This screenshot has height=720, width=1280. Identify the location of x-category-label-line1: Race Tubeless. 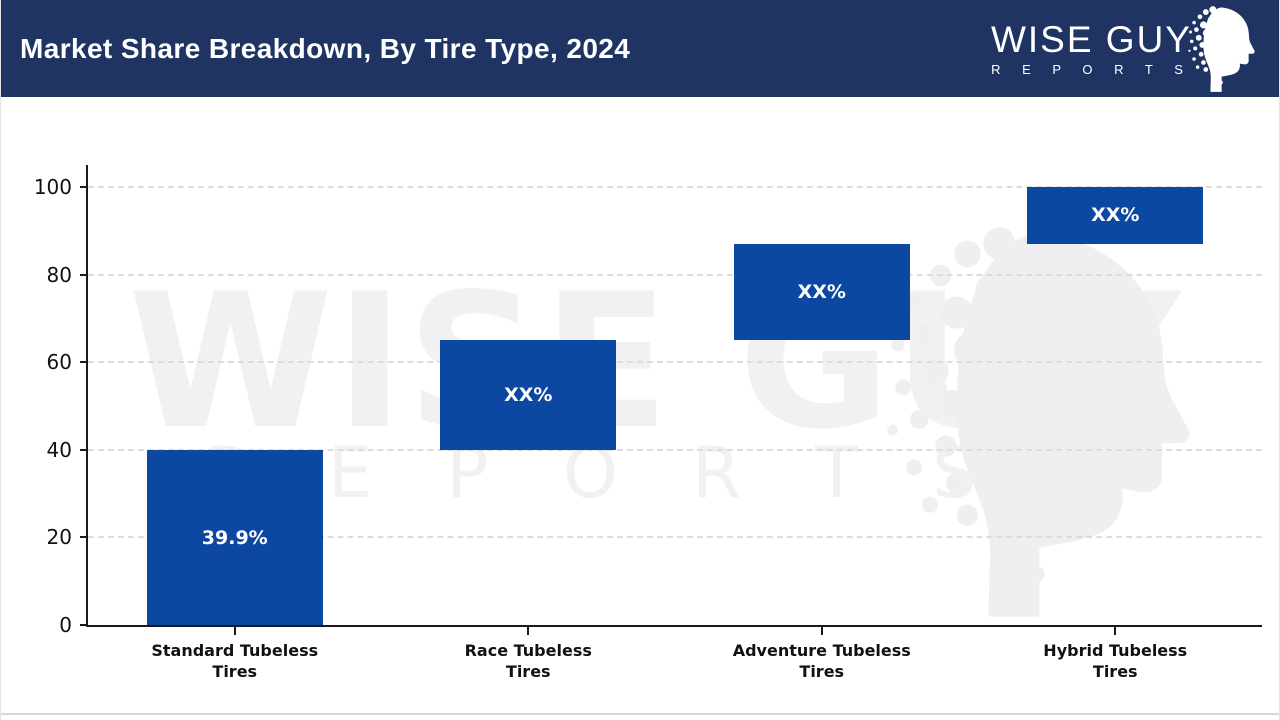
(528, 650).